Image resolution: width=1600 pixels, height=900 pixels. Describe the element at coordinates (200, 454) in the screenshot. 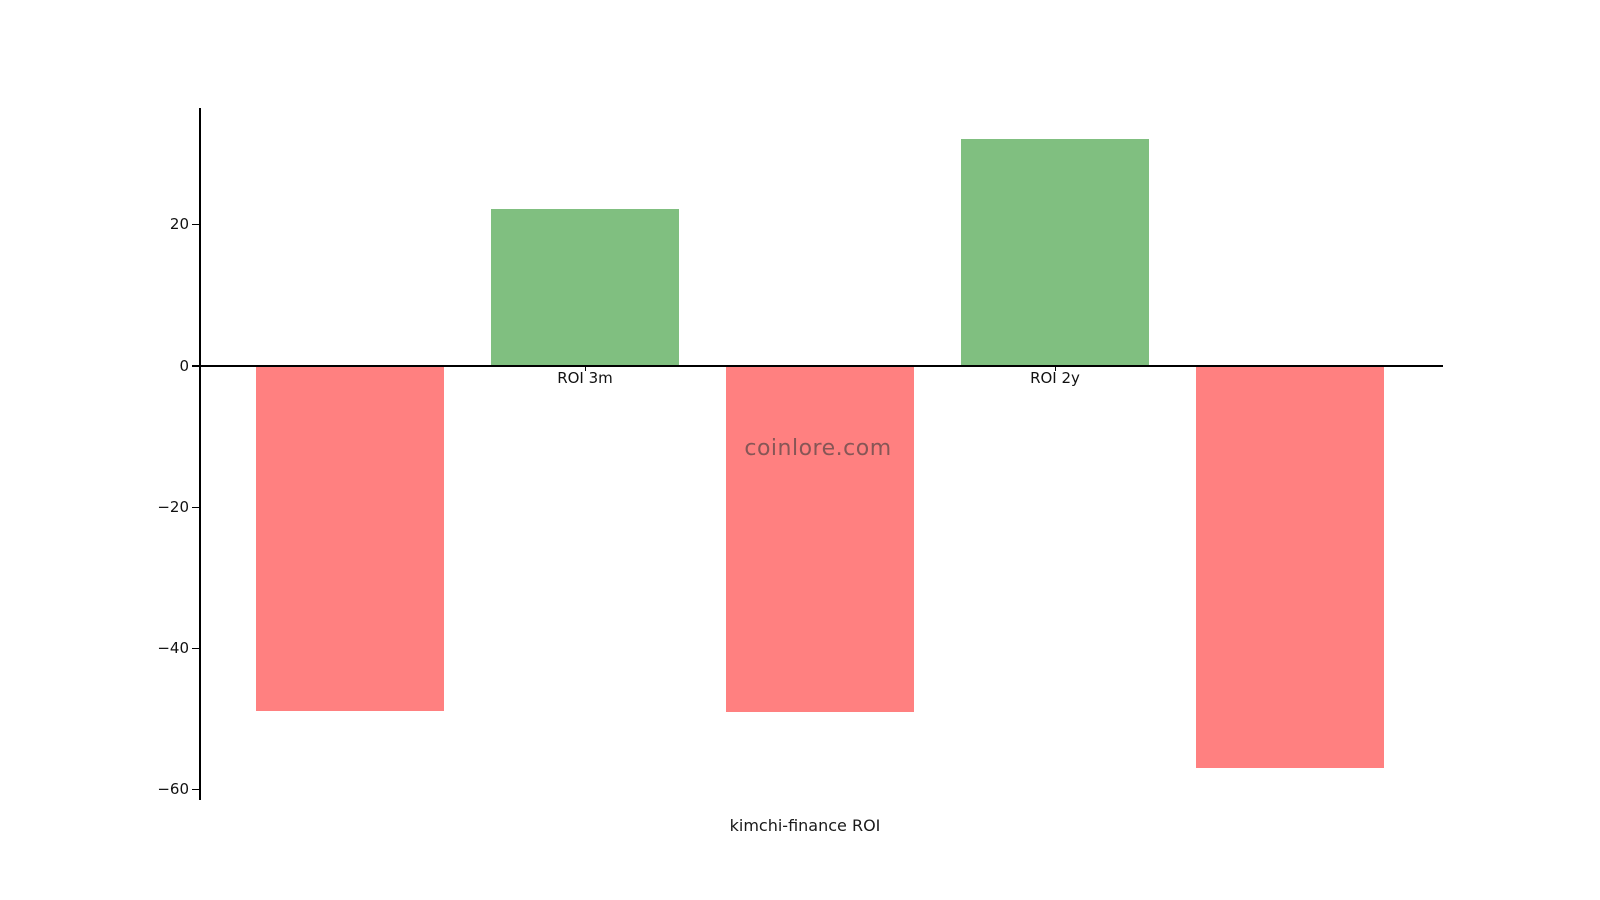

I see `y-axis-line` at that location.